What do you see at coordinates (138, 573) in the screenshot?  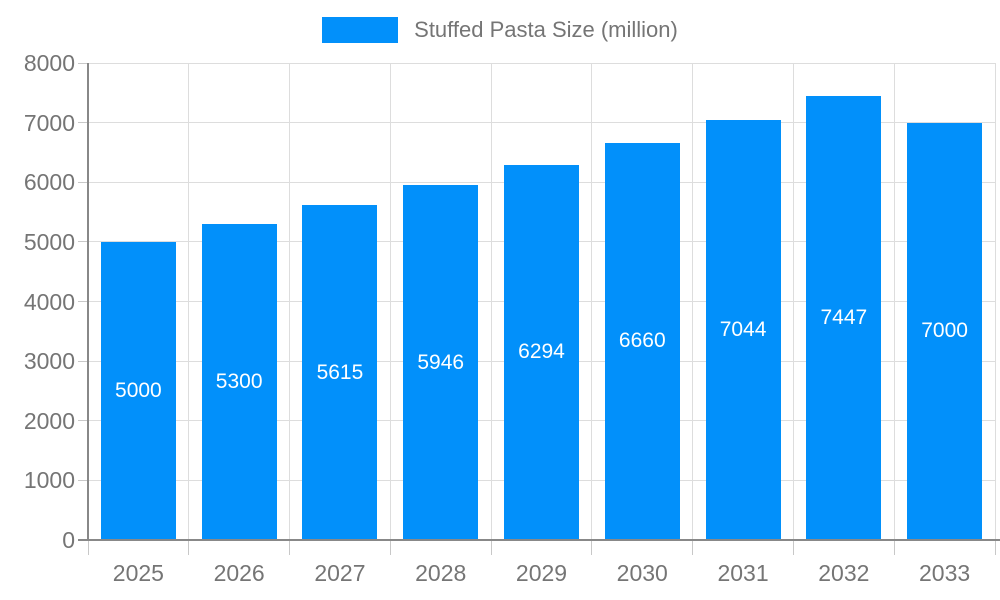 I see `x-axis-tick-label: 2025` at bounding box center [138, 573].